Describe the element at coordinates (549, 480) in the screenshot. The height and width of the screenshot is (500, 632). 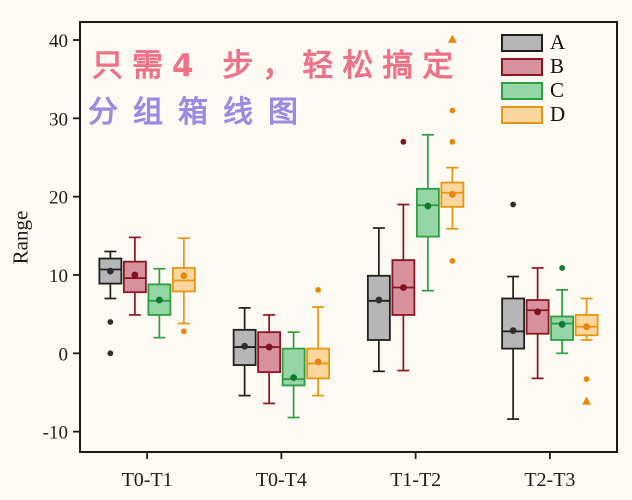
I see `x-tick-label: T2-T3` at that location.